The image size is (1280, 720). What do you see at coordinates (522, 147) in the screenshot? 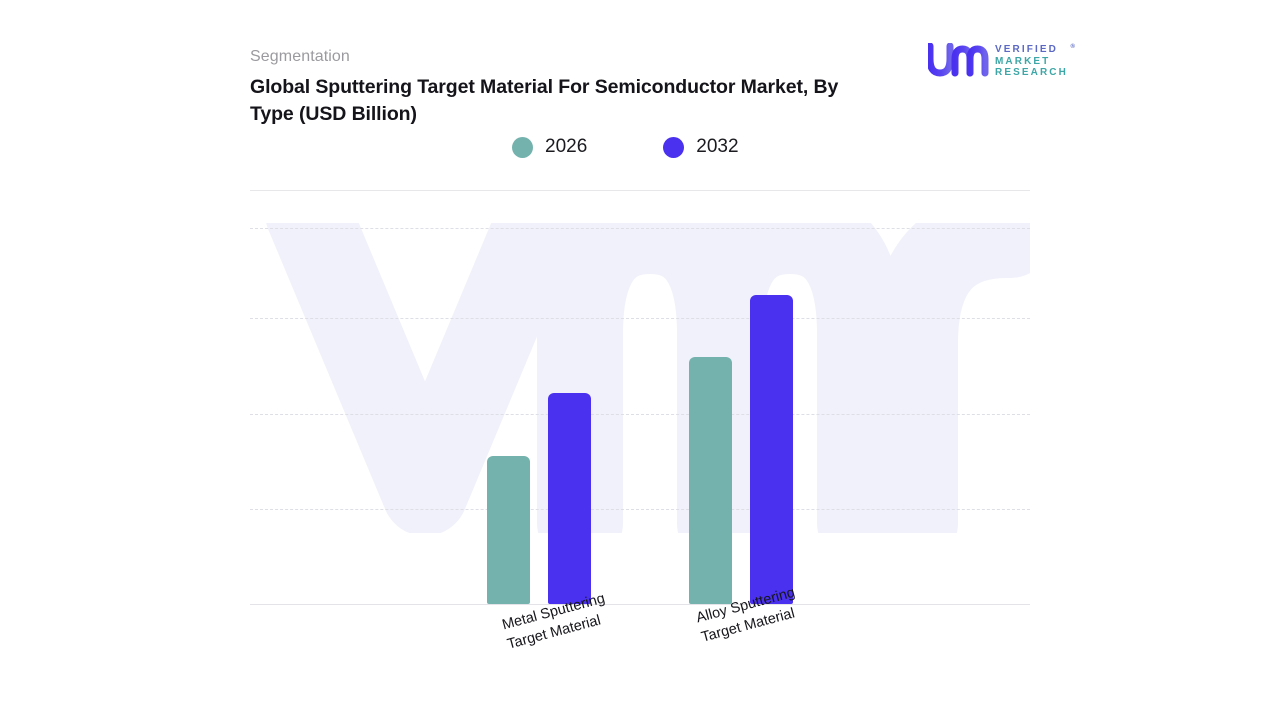
I see `legend-swatch-2026` at bounding box center [522, 147].